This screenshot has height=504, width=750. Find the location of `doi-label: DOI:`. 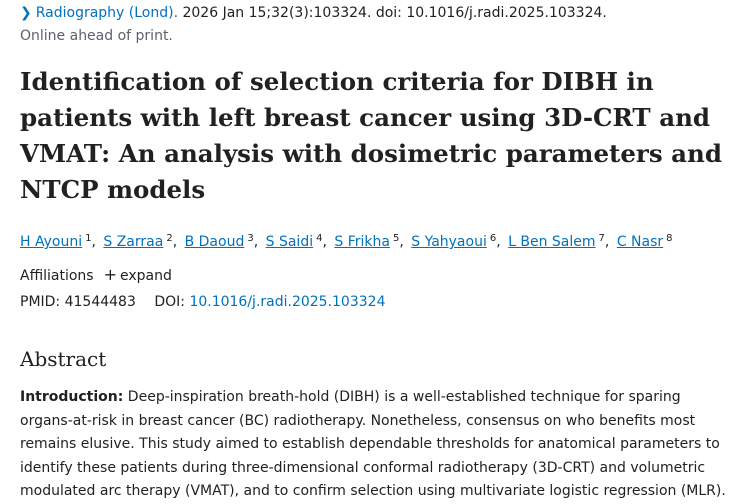

doi-label: DOI: is located at coordinates (169, 302).